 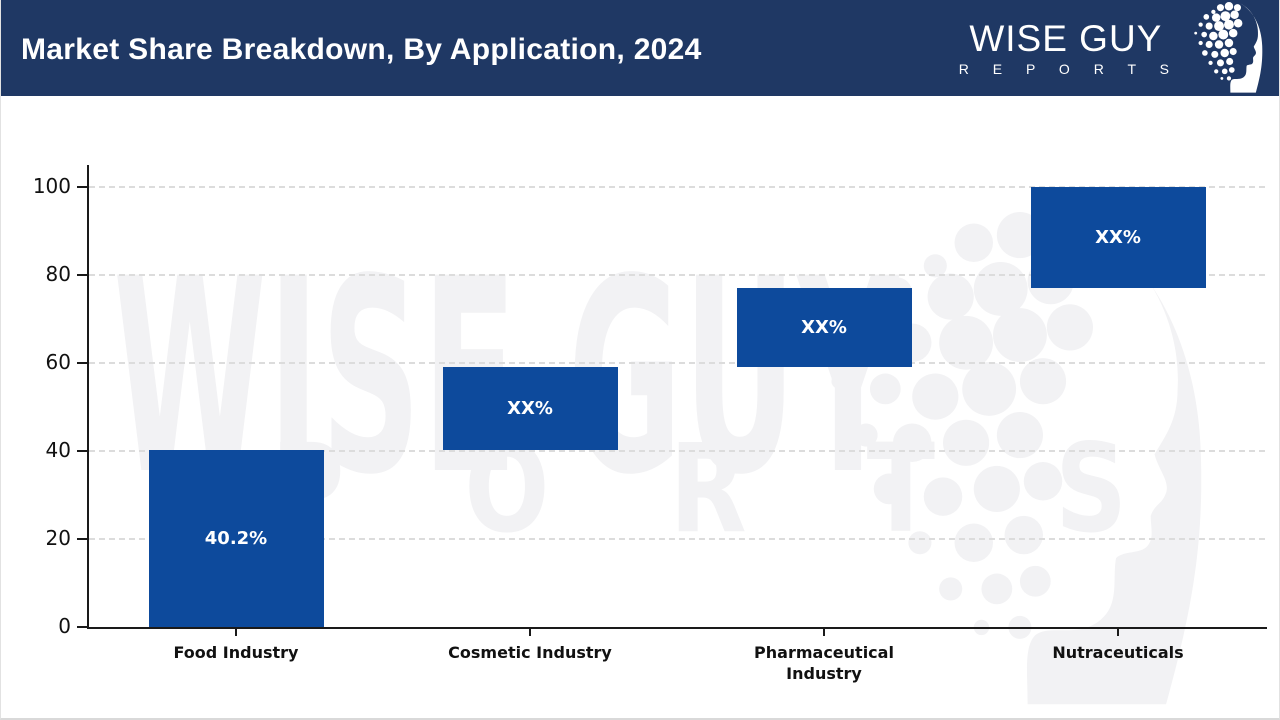 What do you see at coordinates (530, 652) in the screenshot?
I see `x-label-cosmetic-industry: Cosmetic Industry` at bounding box center [530, 652].